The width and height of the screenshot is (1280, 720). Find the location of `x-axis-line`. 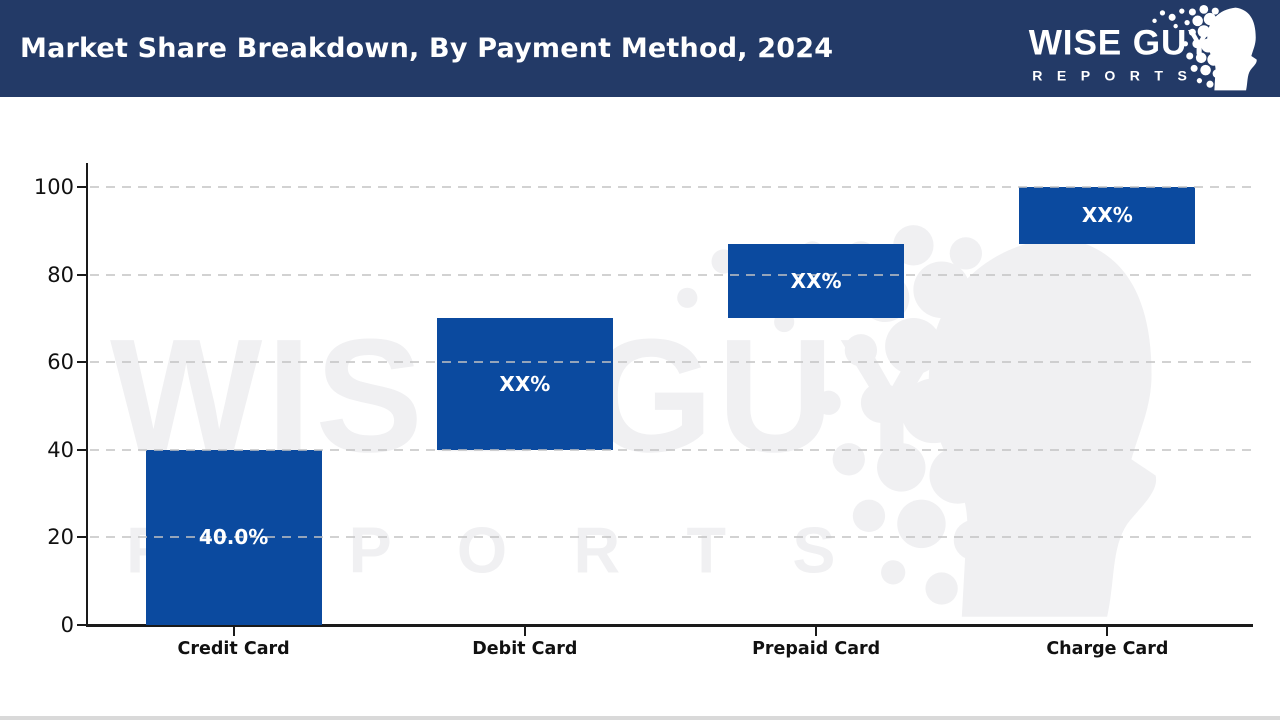

x-axis-line is located at coordinates (669, 625).